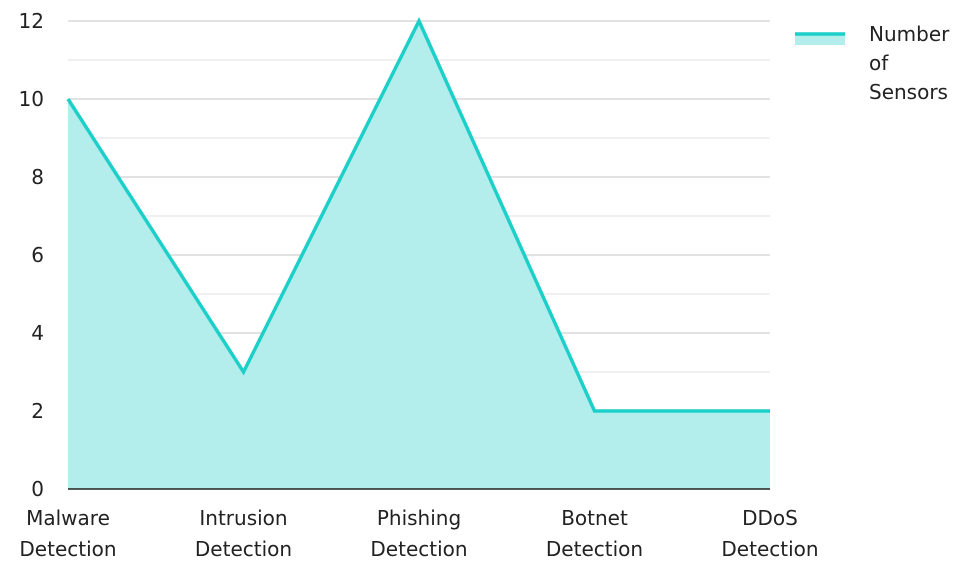  Describe the element at coordinates (909, 63) in the screenshot. I see `legend-label: Number of Sensors` at that location.